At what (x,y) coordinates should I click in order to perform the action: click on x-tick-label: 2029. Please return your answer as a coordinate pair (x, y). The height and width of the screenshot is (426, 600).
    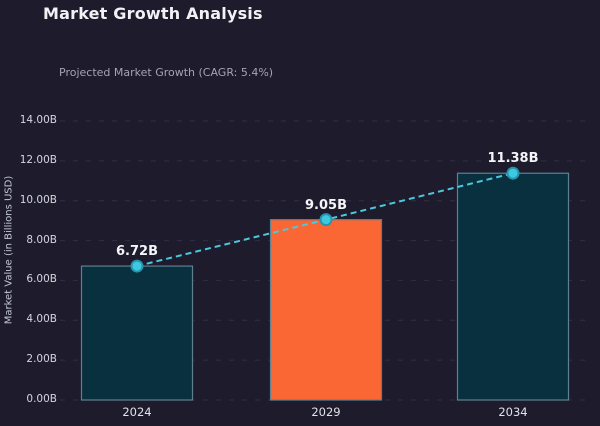
    Looking at the image, I should click on (326, 412).